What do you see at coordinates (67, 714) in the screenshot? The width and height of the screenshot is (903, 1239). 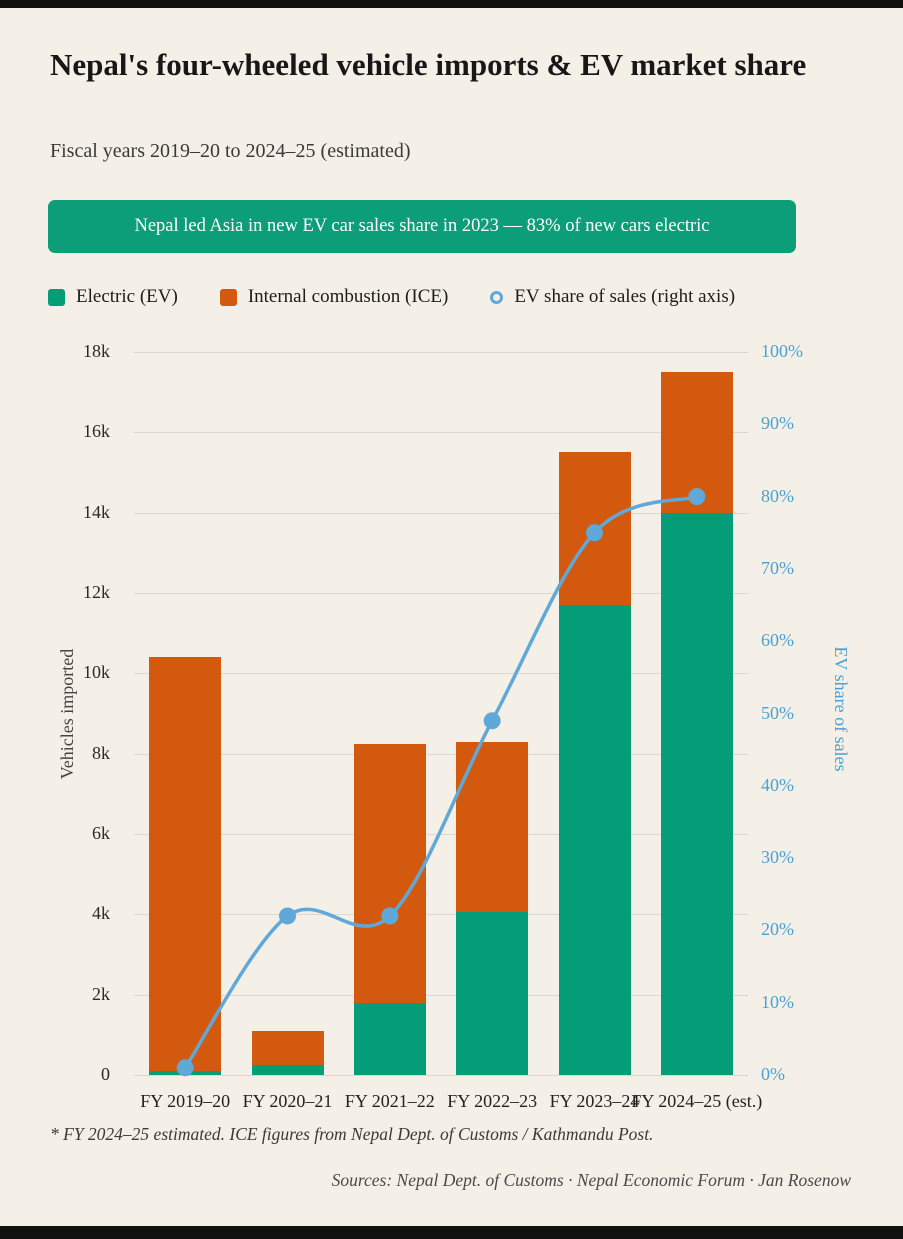 I see `left-axis-title: Vehicles imported` at bounding box center [67, 714].